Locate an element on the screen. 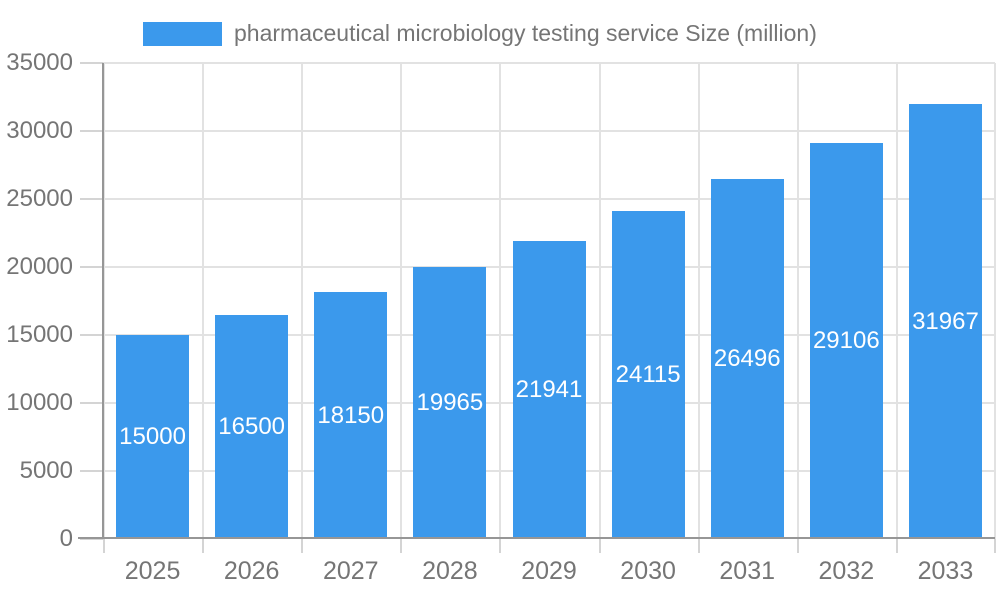  bar-value-label: 15000 is located at coordinates (152, 436).